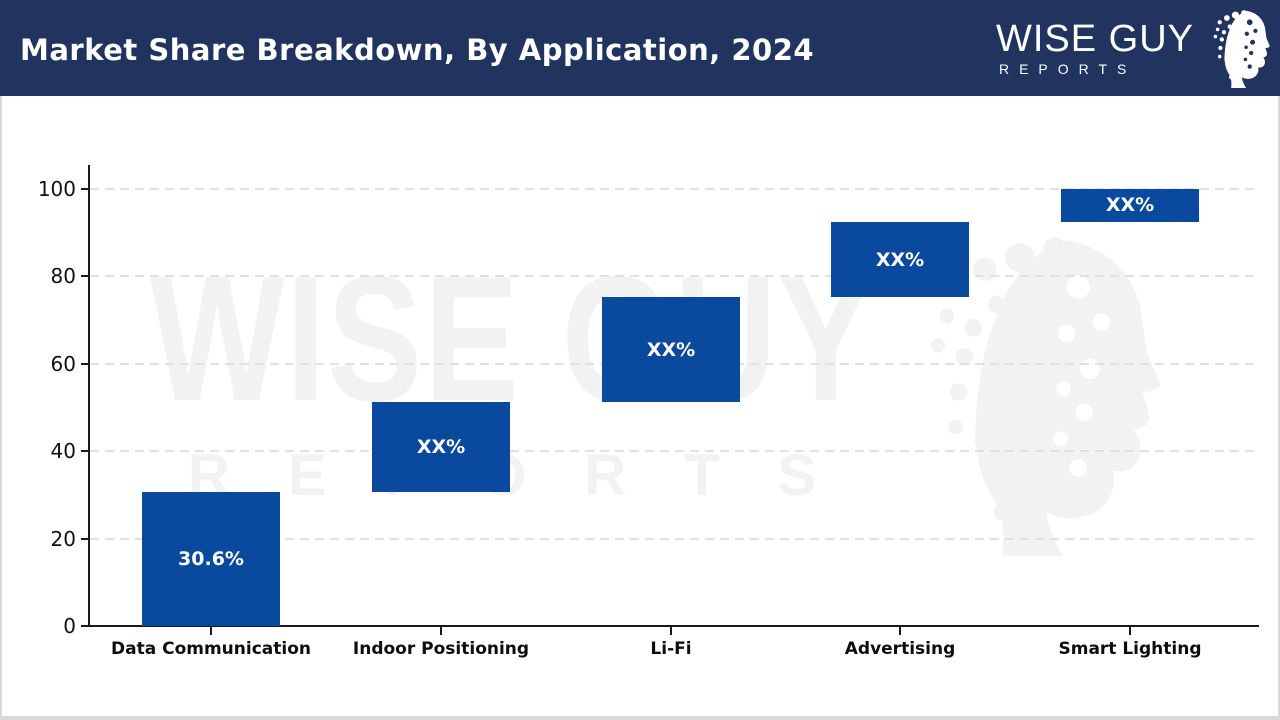 The height and width of the screenshot is (720, 1280). Describe the element at coordinates (1094, 38) in the screenshot. I see `logo-name: WISE GUY` at that location.